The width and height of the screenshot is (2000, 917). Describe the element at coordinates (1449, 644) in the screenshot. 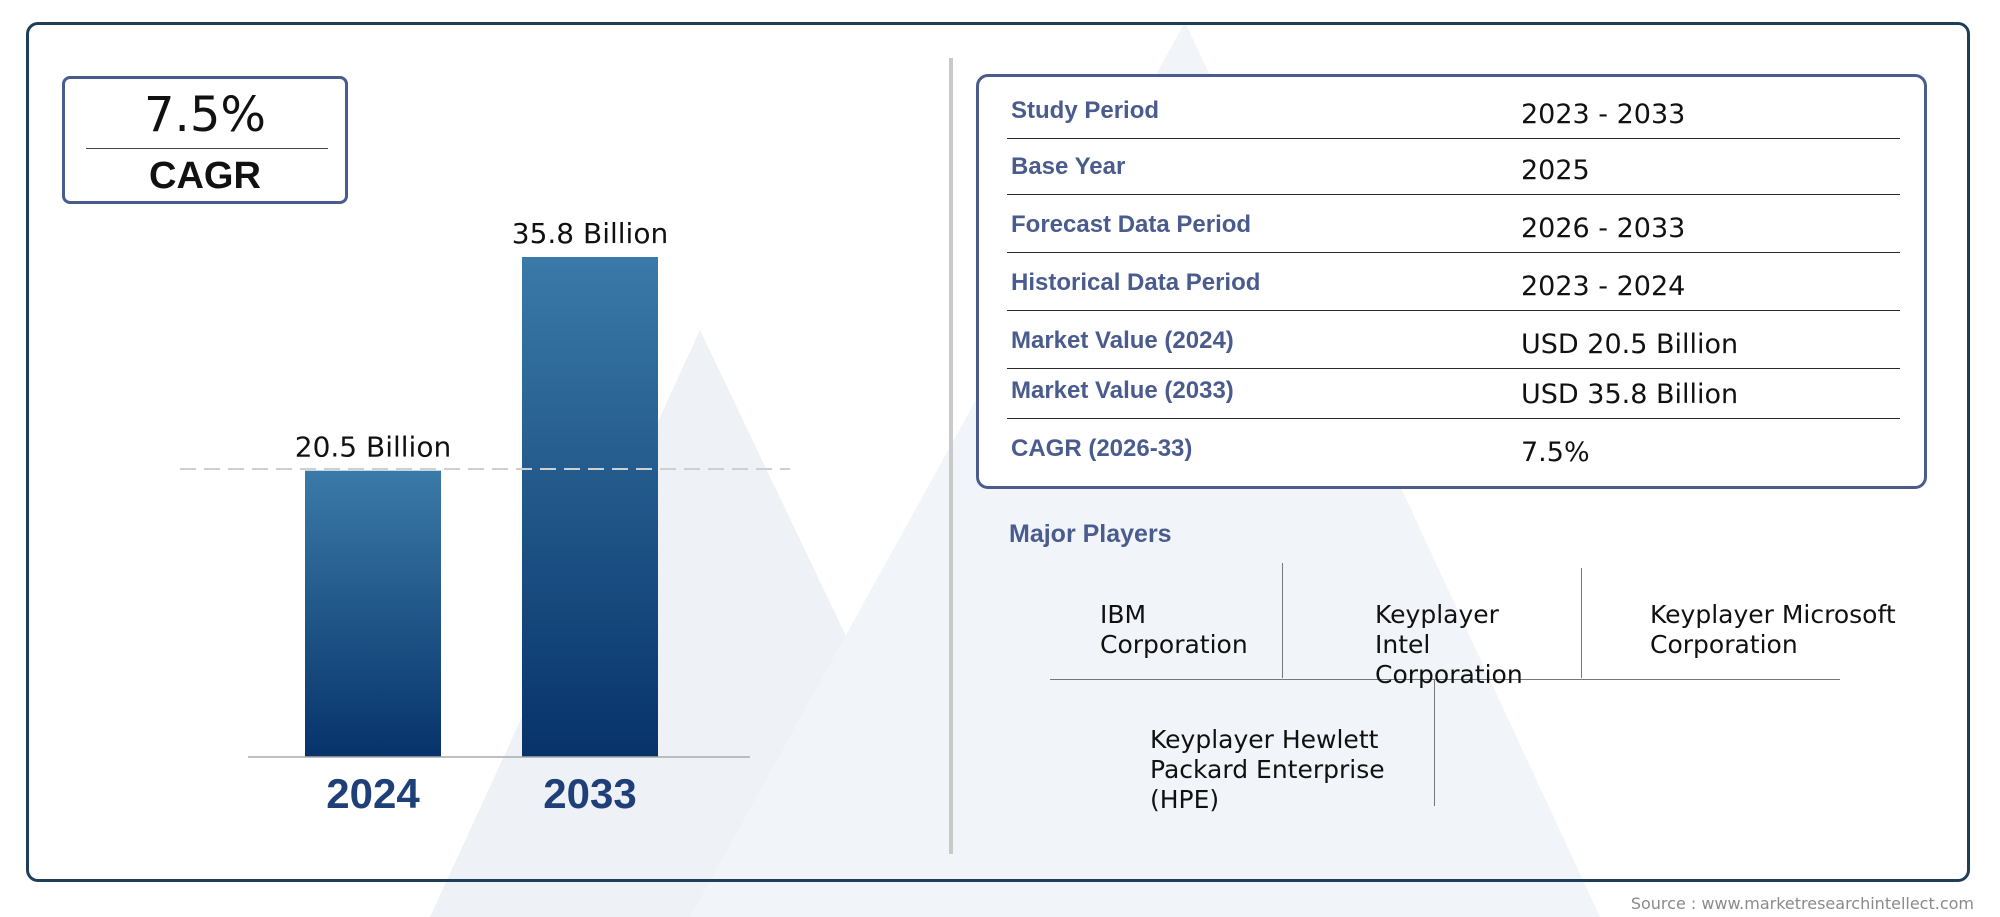

I see `player-intel: Keyplayer Intel Corporation` at that location.